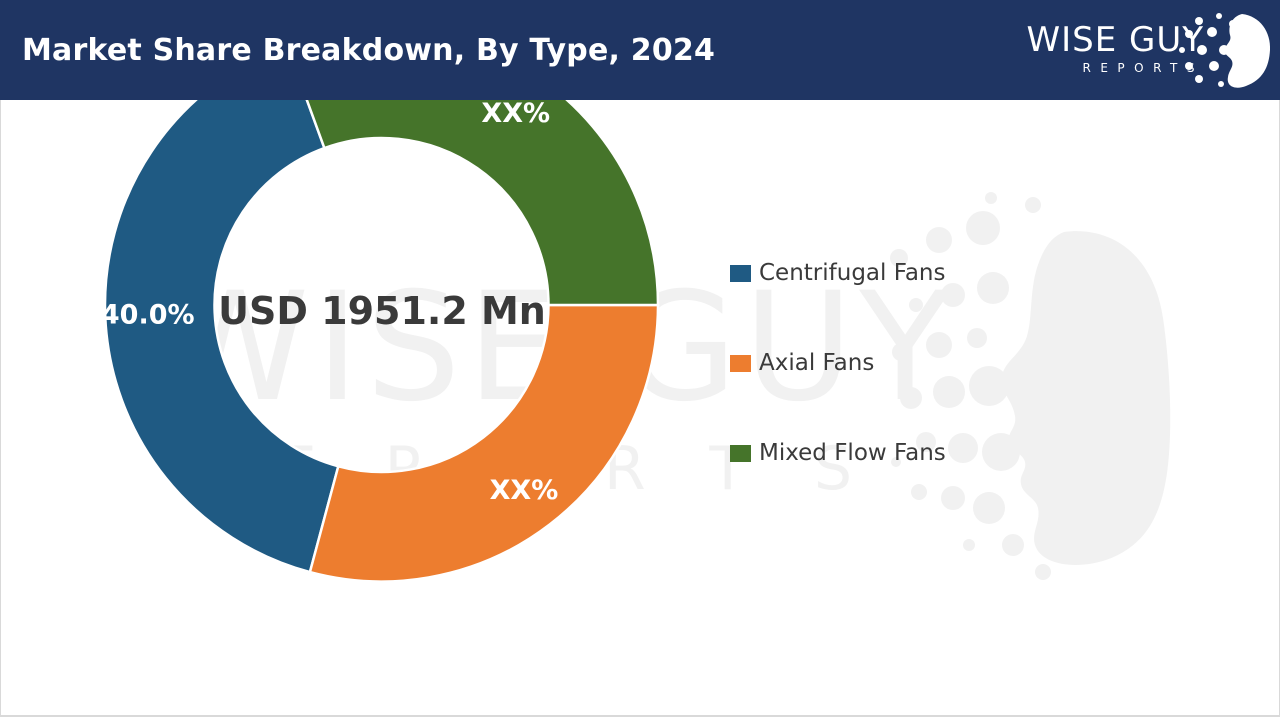 The image size is (1280, 720). Describe the element at coordinates (852, 273) in the screenshot. I see `legend-label: Centrifugal Fans` at that location.